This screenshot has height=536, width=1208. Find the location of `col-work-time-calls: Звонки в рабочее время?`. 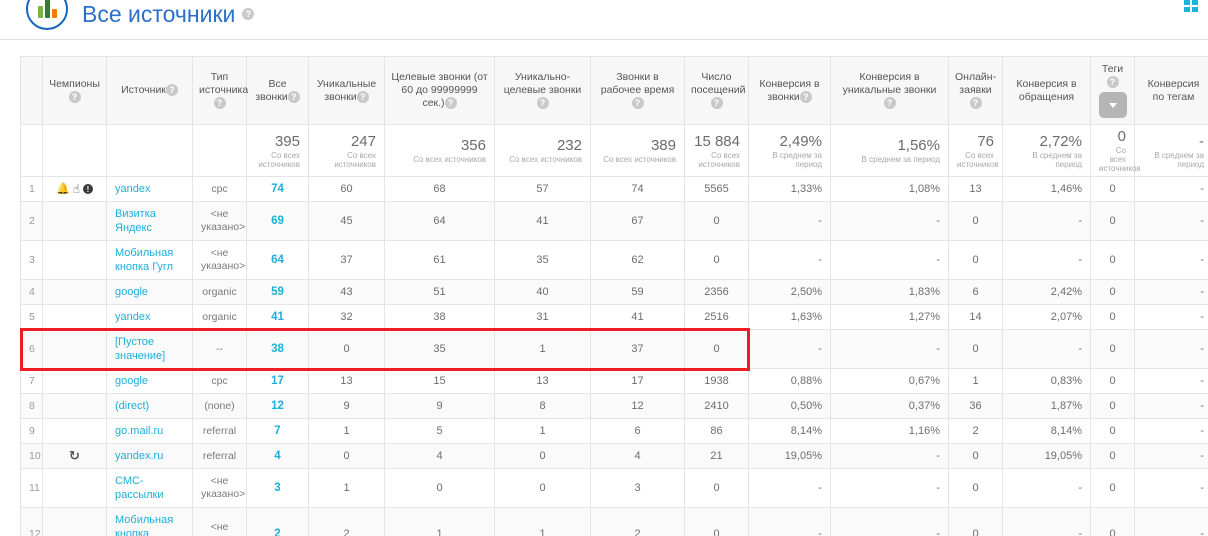

col-work-time-calls: Звонки в рабочее время? is located at coordinates (637, 90).